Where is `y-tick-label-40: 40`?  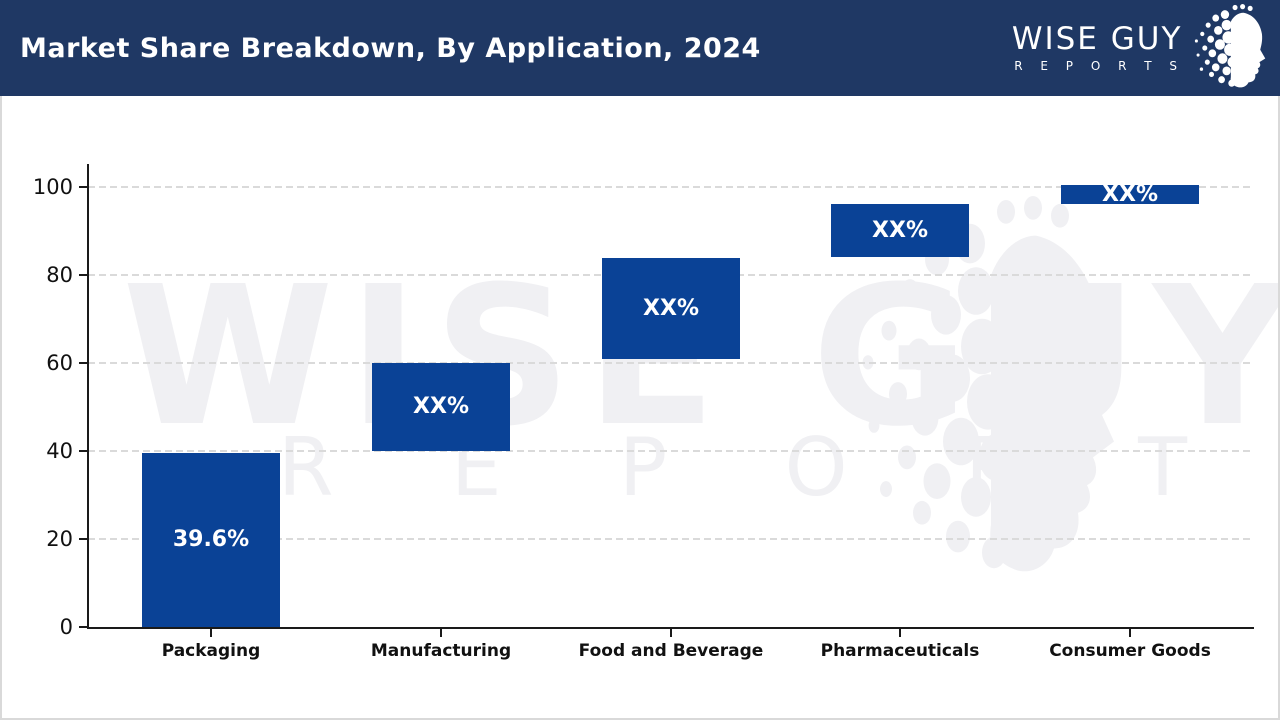 y-tick-label-40: 40 is located at coordinates (59, 451).